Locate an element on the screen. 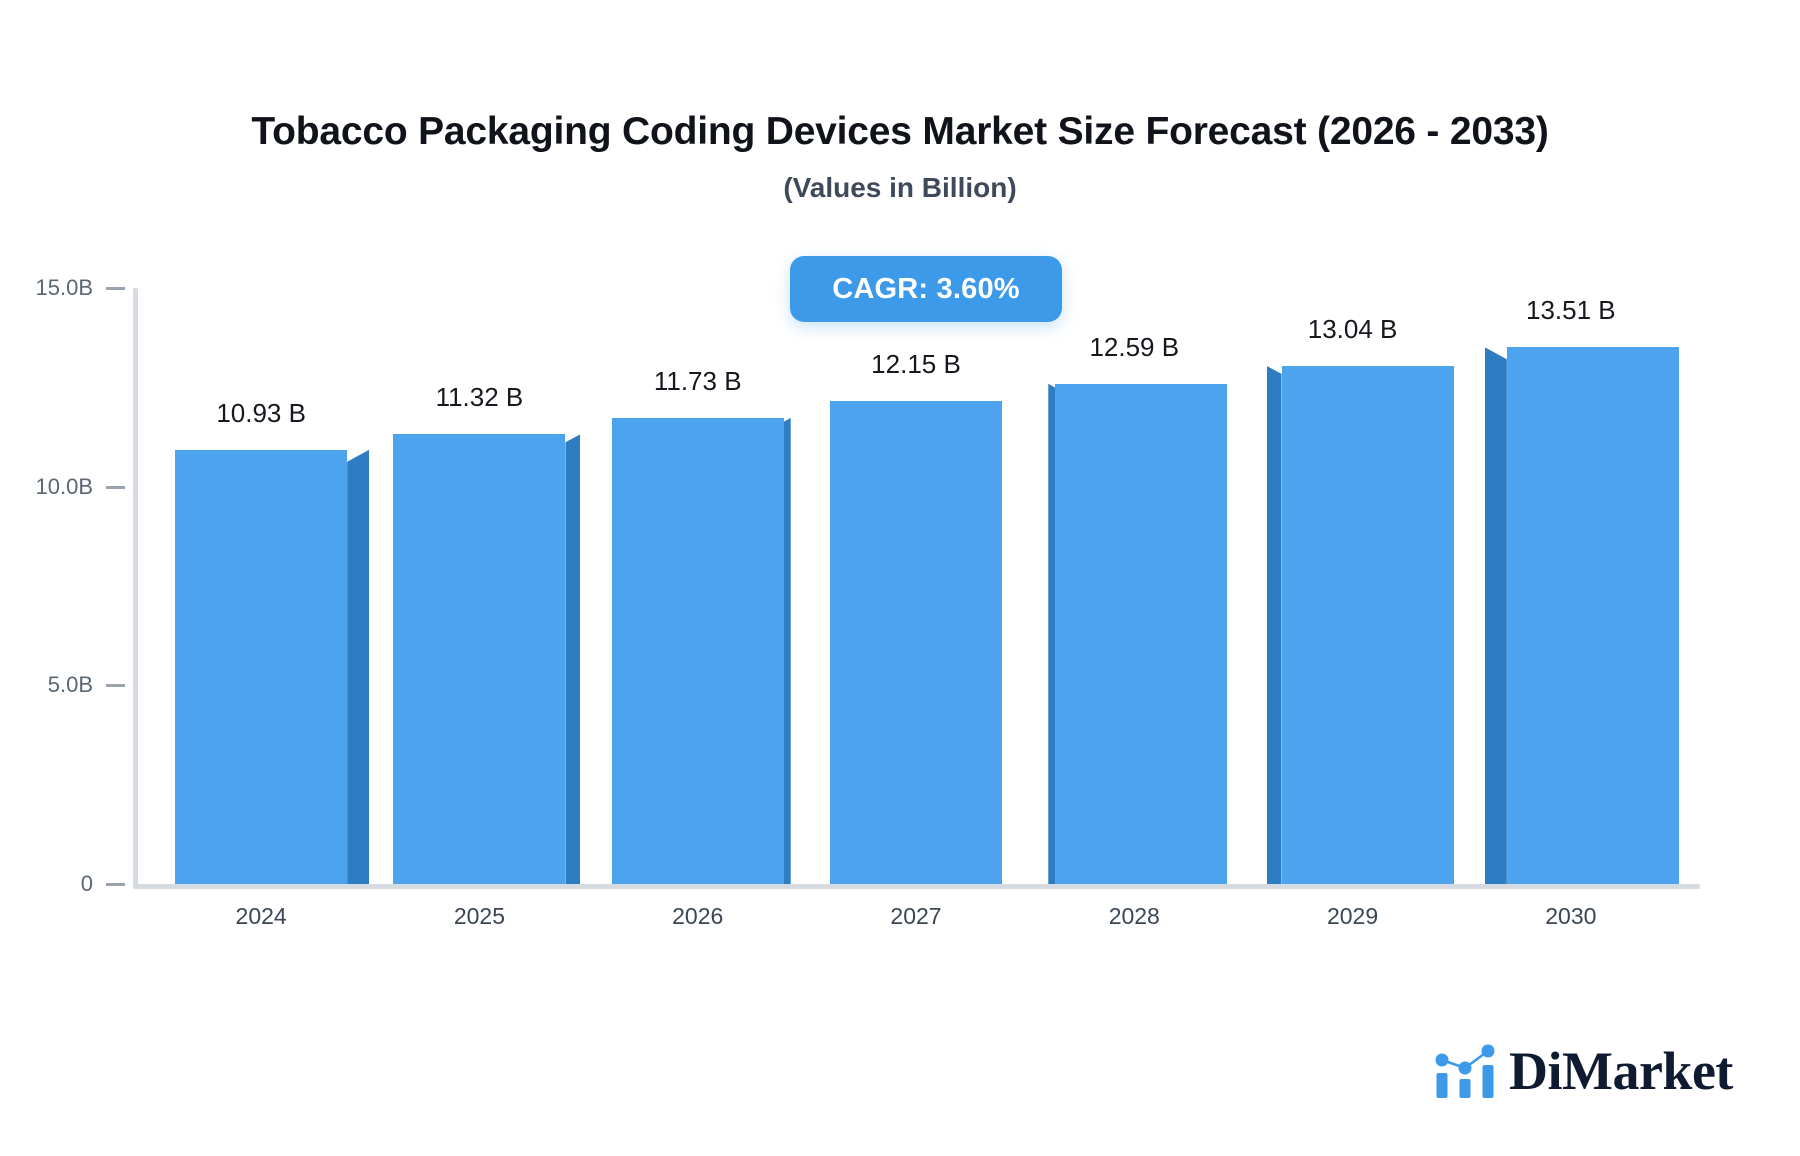  bar-2026 is located at coordinates (701, 650).